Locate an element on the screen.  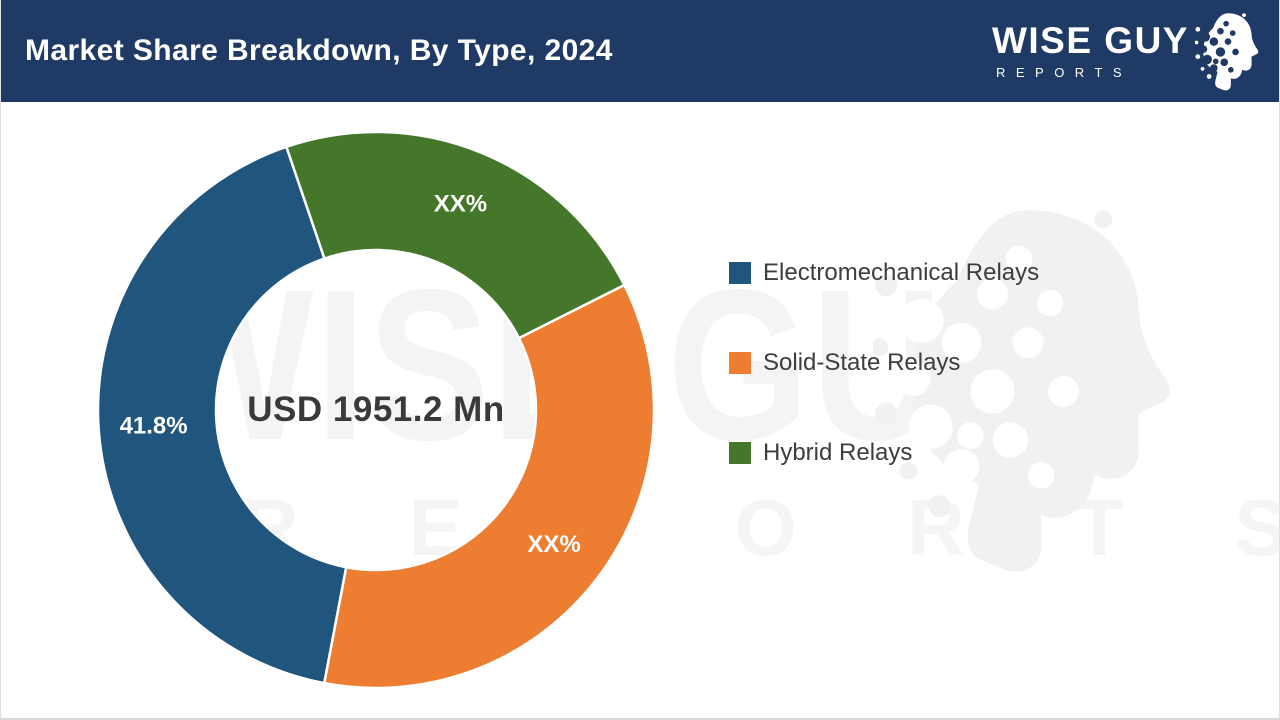
legend-item-solid-state-relays: Solid-State Relays is located at coordinates (884, 363).